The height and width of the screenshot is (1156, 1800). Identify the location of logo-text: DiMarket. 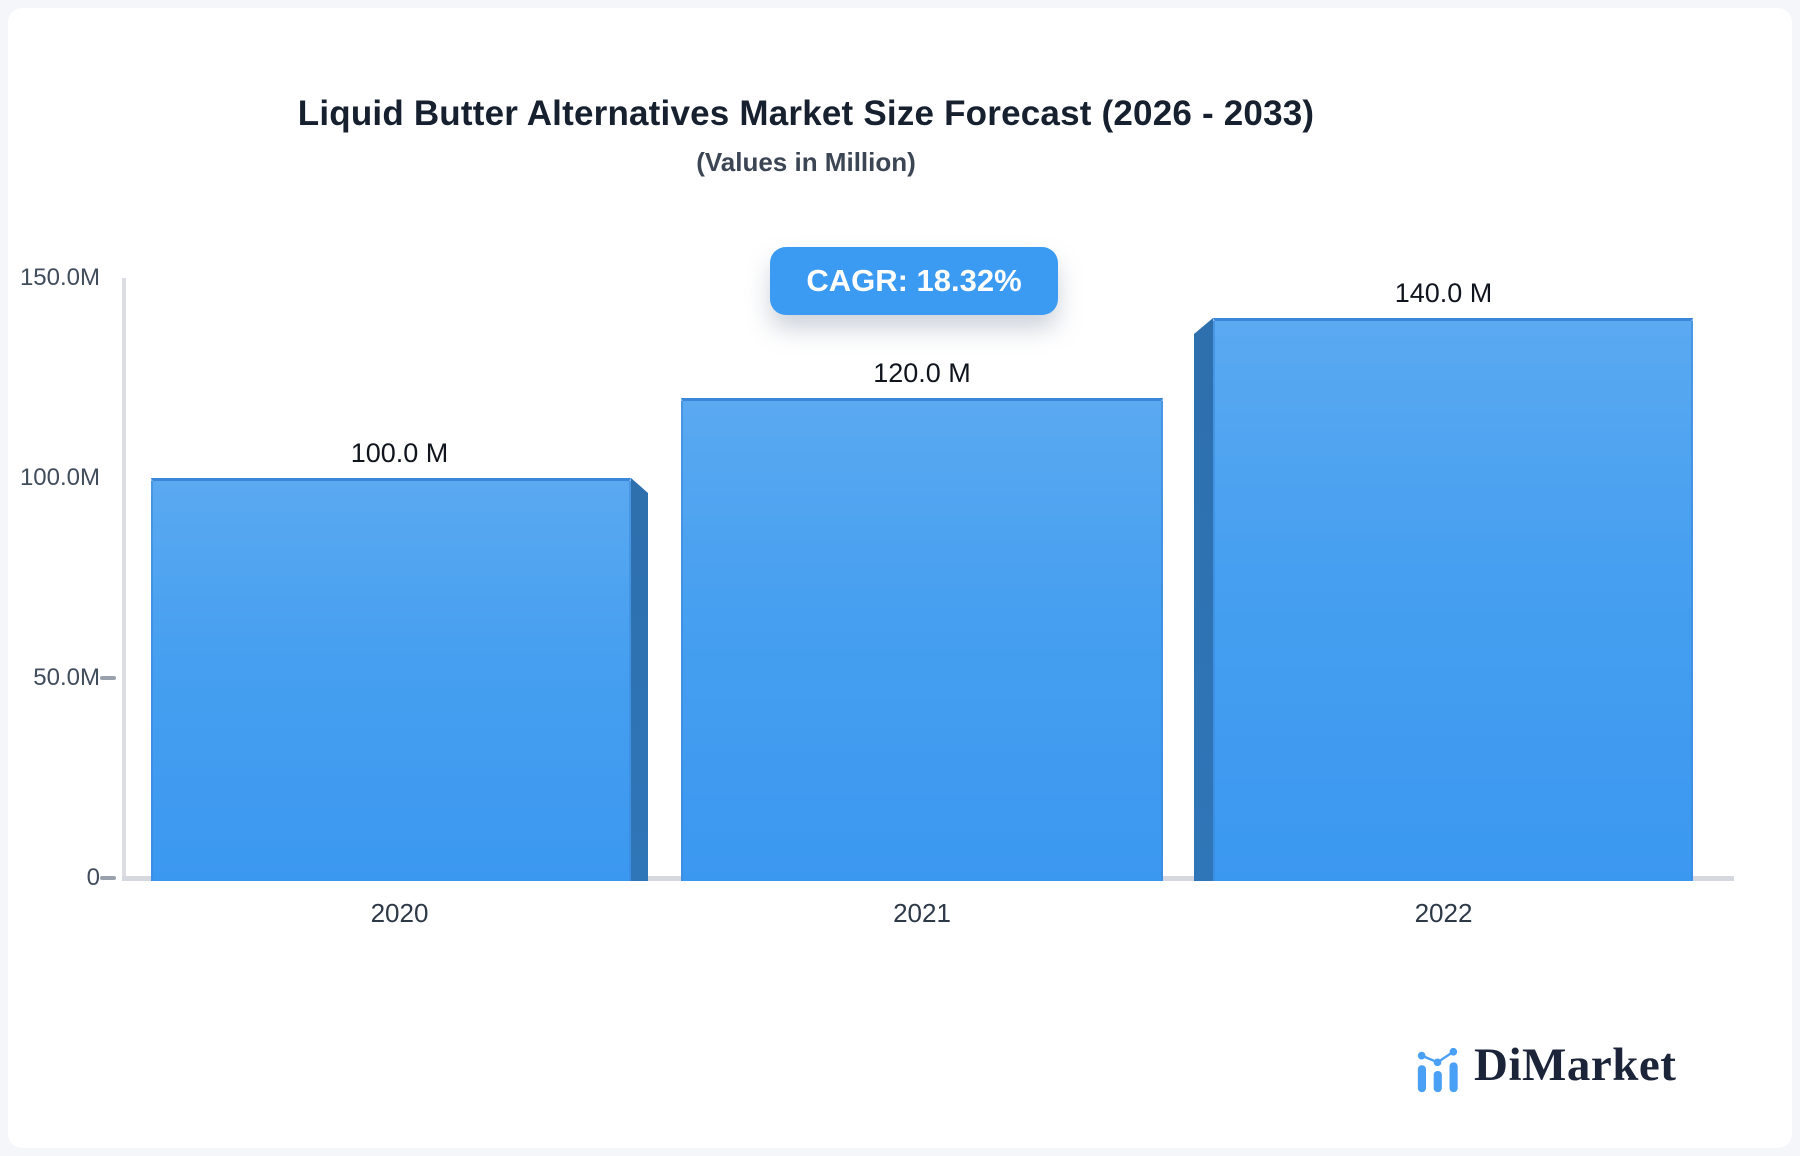
(1575, 1065).